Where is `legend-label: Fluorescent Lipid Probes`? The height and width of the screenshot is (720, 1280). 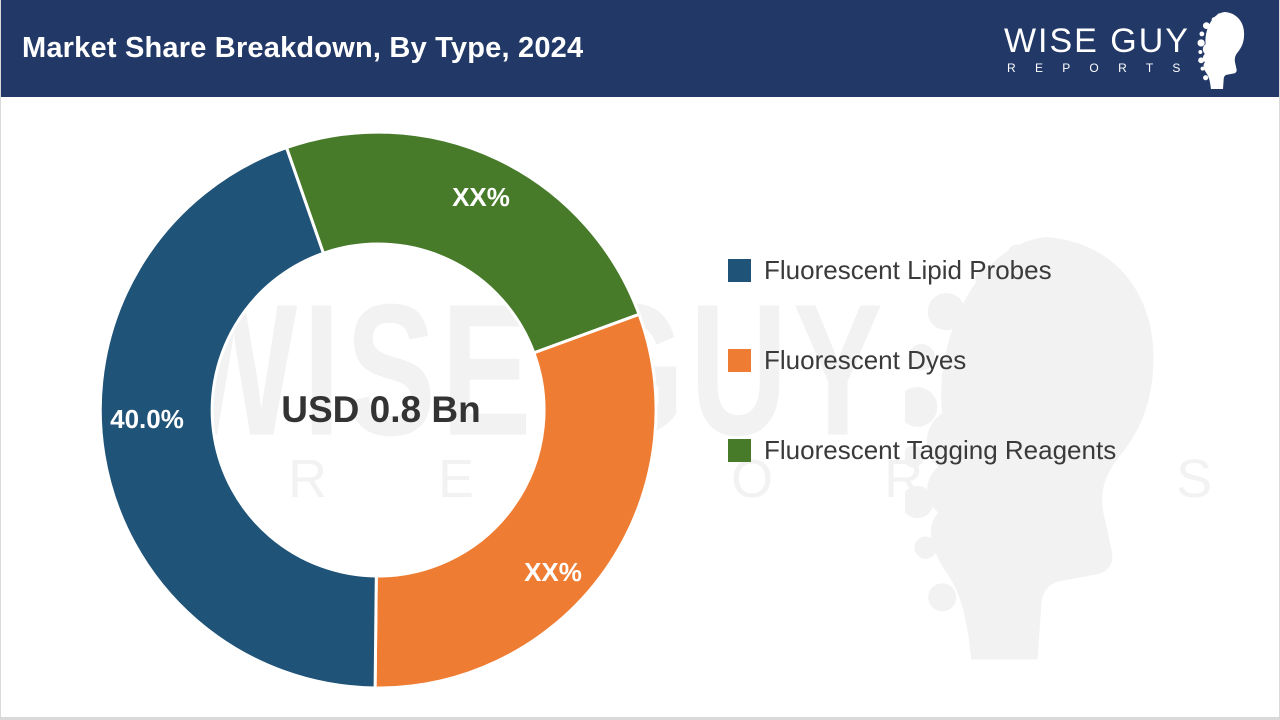 legend-label: Fluorescent Lipid Probes is located at coordinates (908, 270).